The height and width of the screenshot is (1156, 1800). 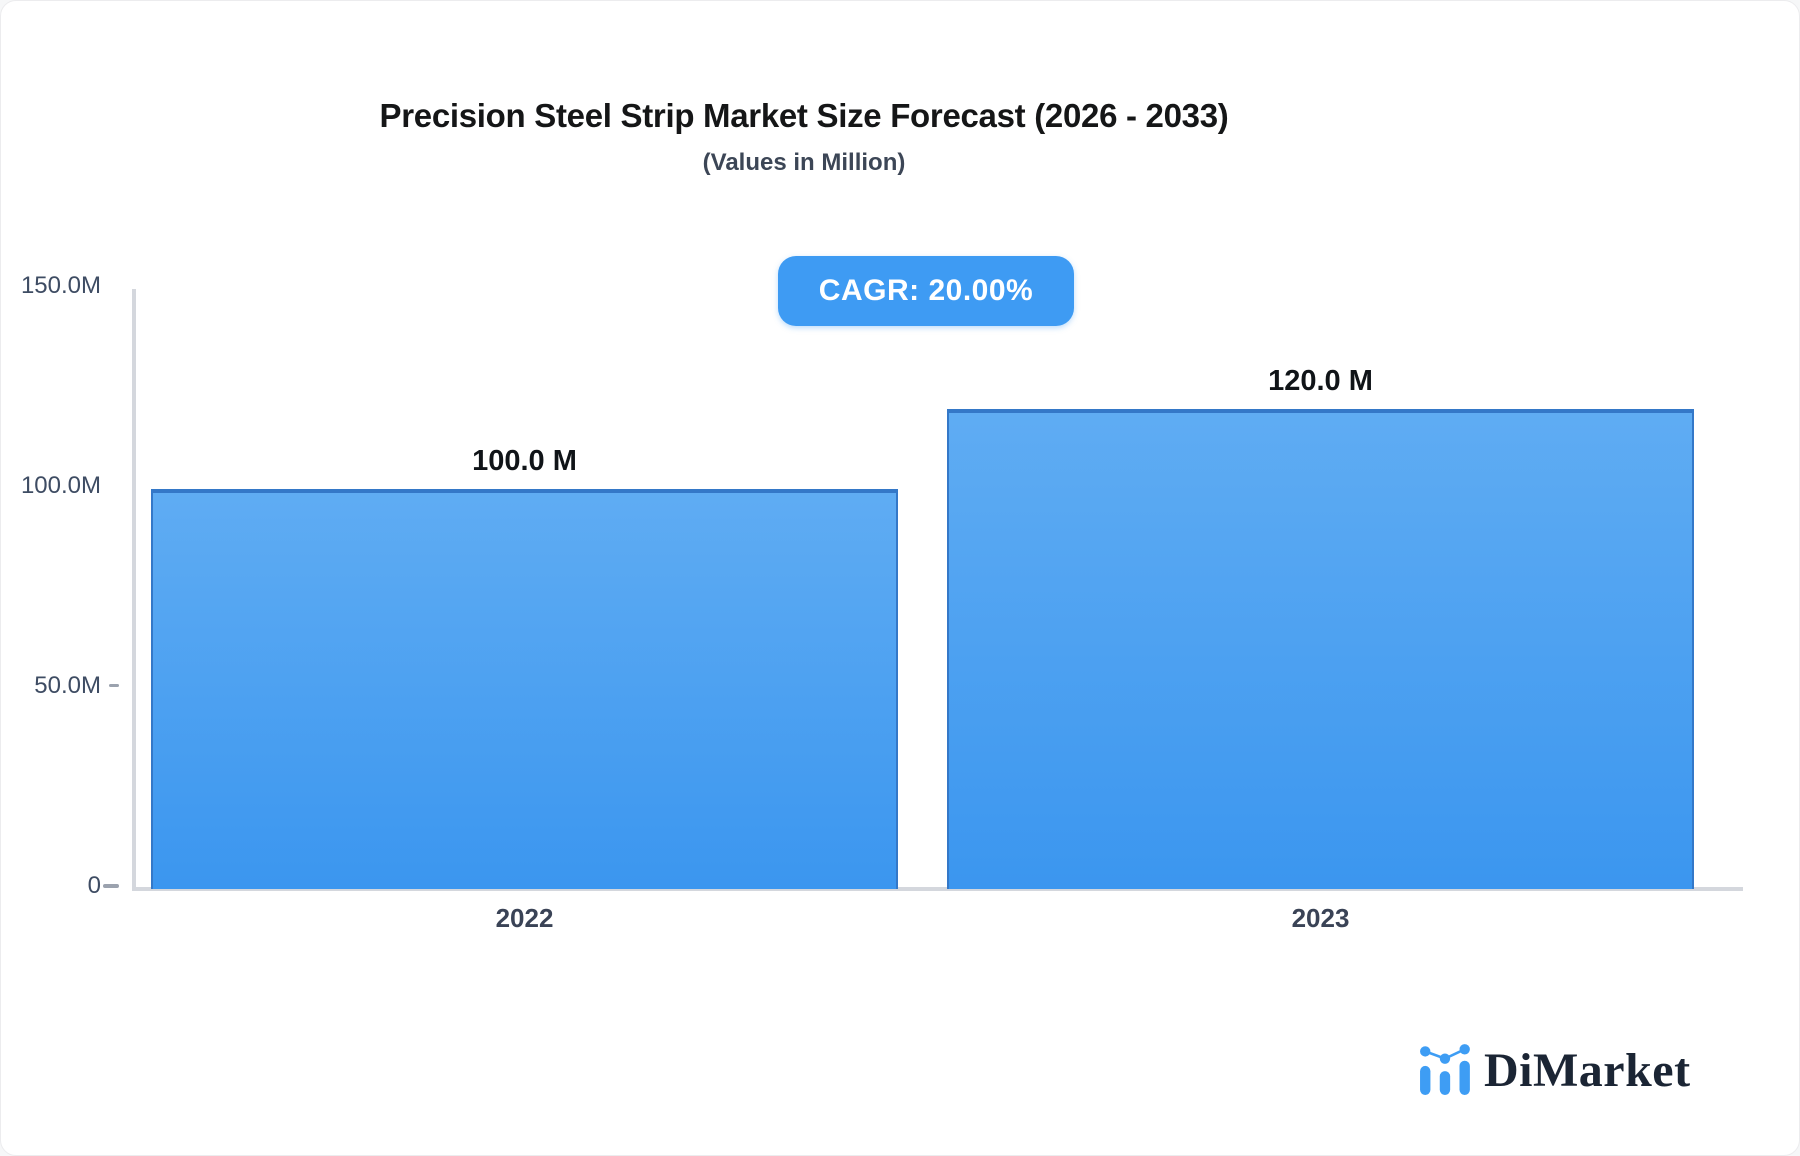 What do you see at coordinates (1320, 918) in the screenshot?
I see `x-axis-label: 2023` at bounding box center [1320, 918].